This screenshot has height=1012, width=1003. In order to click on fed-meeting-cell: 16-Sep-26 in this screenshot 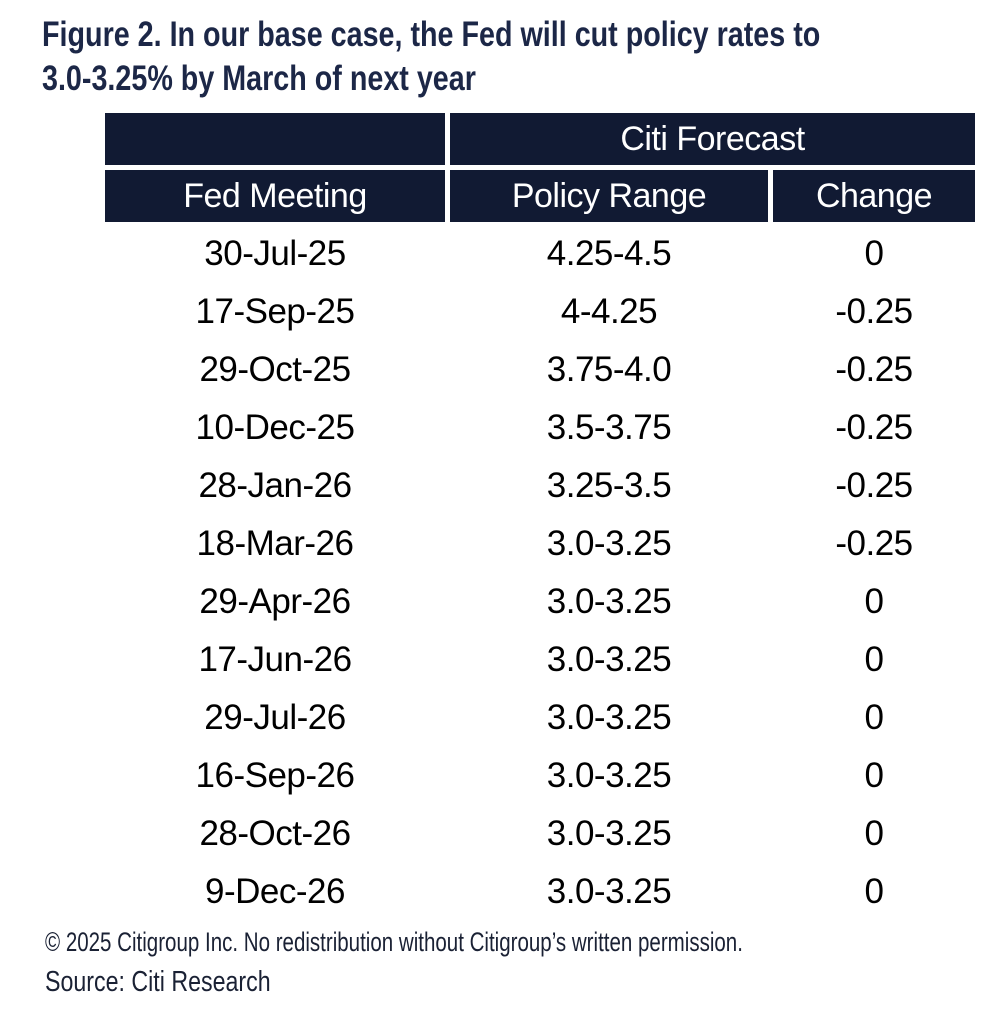, I will do `click(275, 775)`.